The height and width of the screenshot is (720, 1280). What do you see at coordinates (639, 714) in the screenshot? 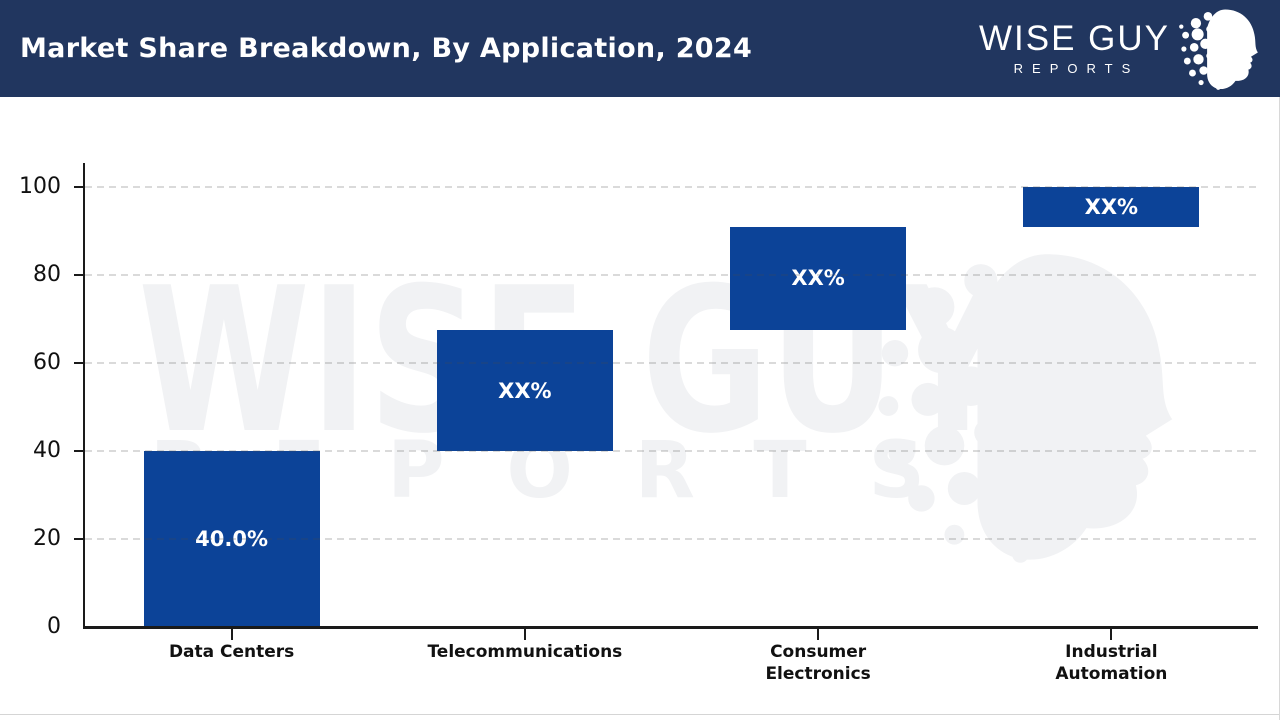
I see `page-bottom-divider` at bounding box center [639, 714].